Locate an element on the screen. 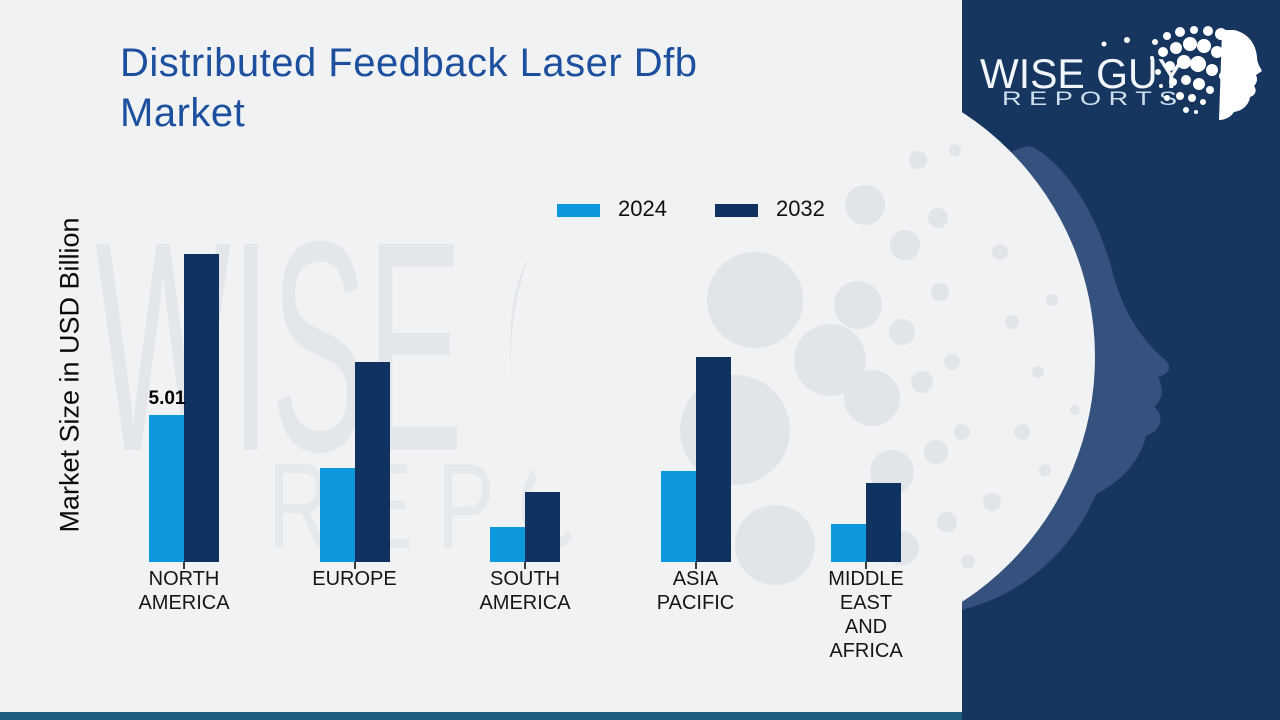 This screenshot has height=720, width=1280. legend-swatch-2032 is located at coordinates (736, 210).